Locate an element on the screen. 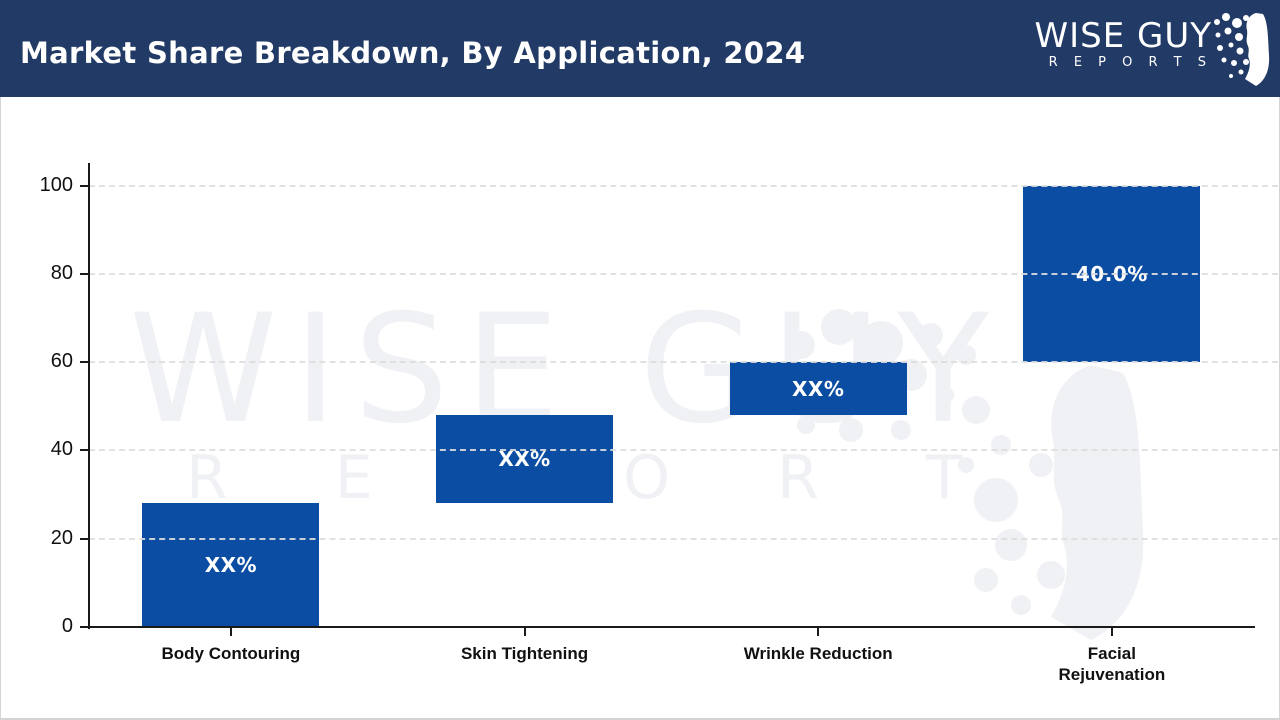 The image size is (1280, 720). logo-face-dots-icon is located at coordinates (1242, 49).